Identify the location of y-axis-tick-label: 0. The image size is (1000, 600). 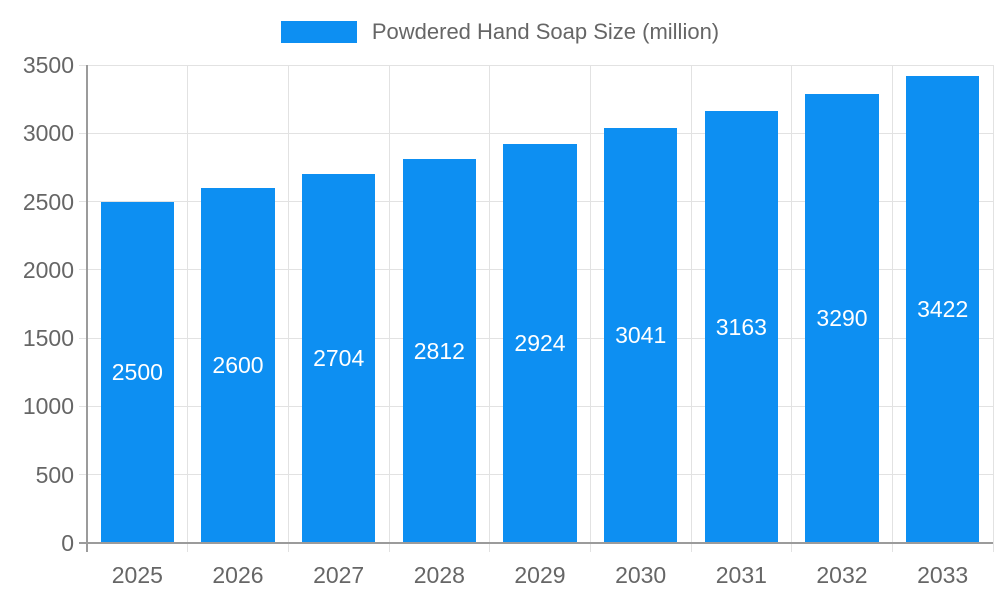
(67, 543).